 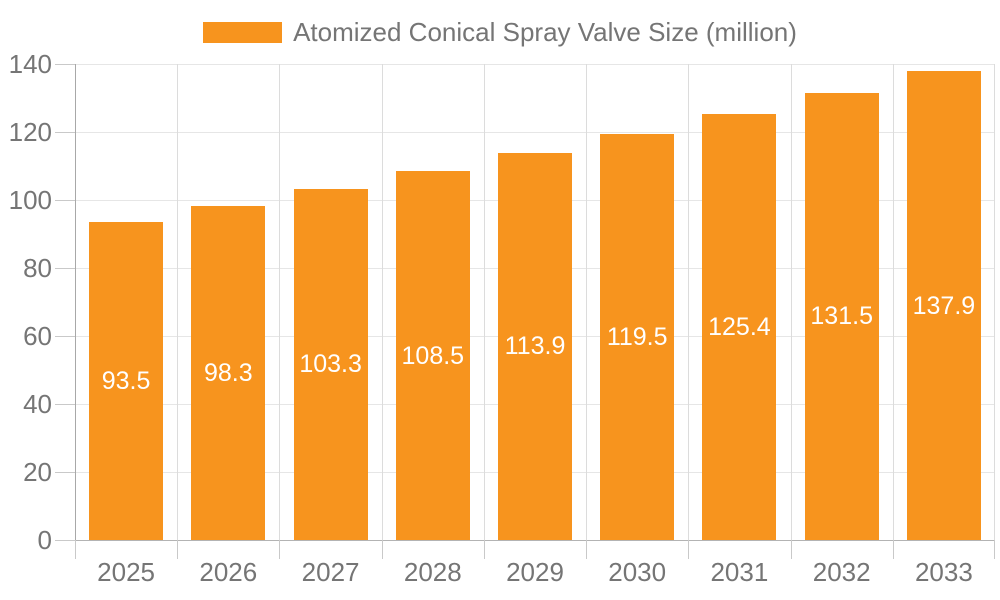 What do you see at coordinates (44, 540) in the screenshot?
I see `y-axis-tick-label: 0` at bounding box center [44, 540].